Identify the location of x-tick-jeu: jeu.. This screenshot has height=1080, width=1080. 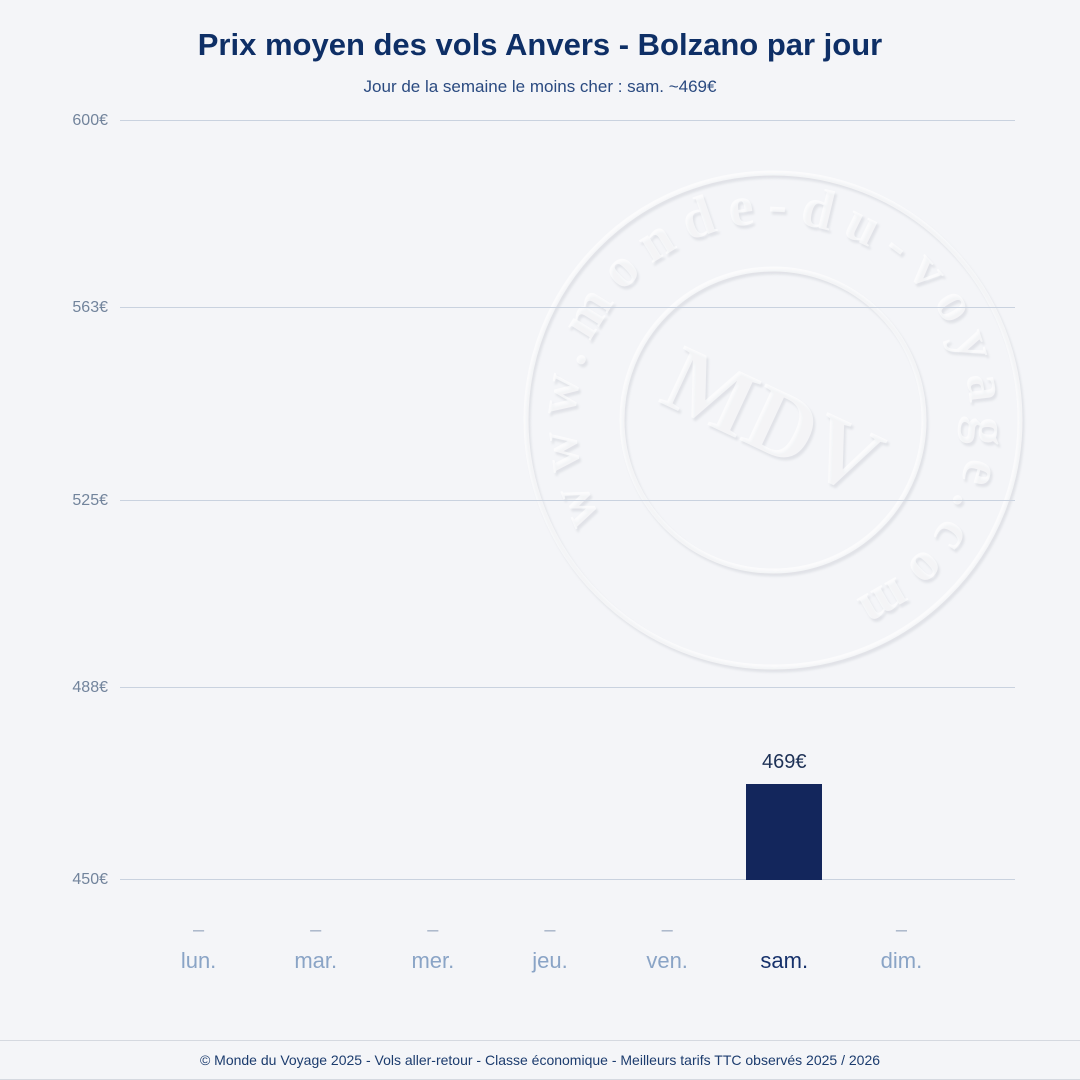
(550, 960).